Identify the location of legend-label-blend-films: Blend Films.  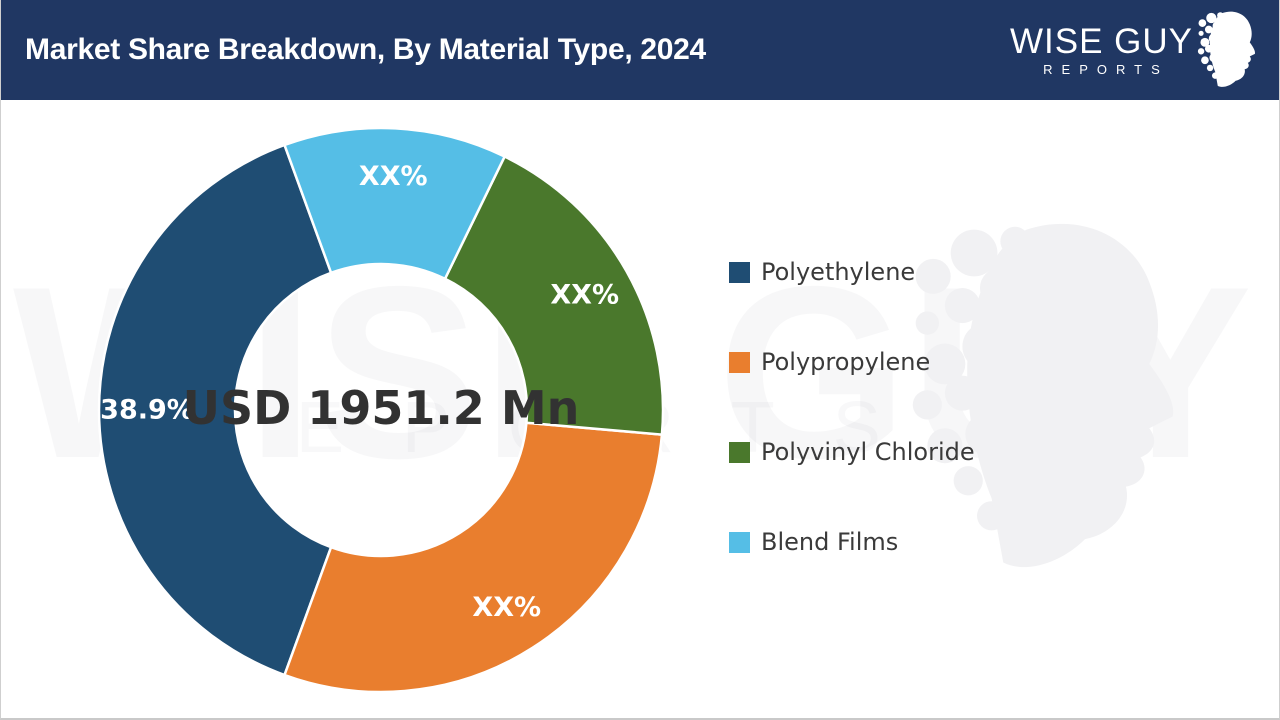
(830, 542).